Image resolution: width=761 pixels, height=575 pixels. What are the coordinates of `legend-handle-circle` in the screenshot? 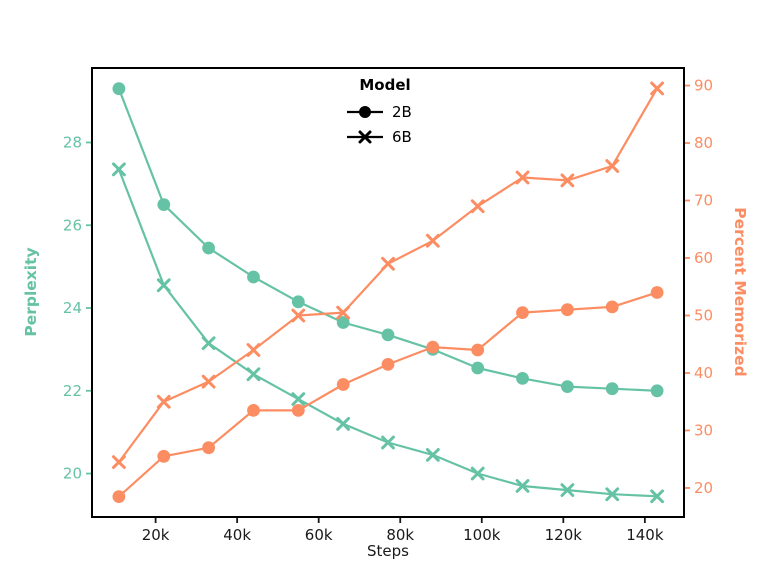 It's located at (365, 112).